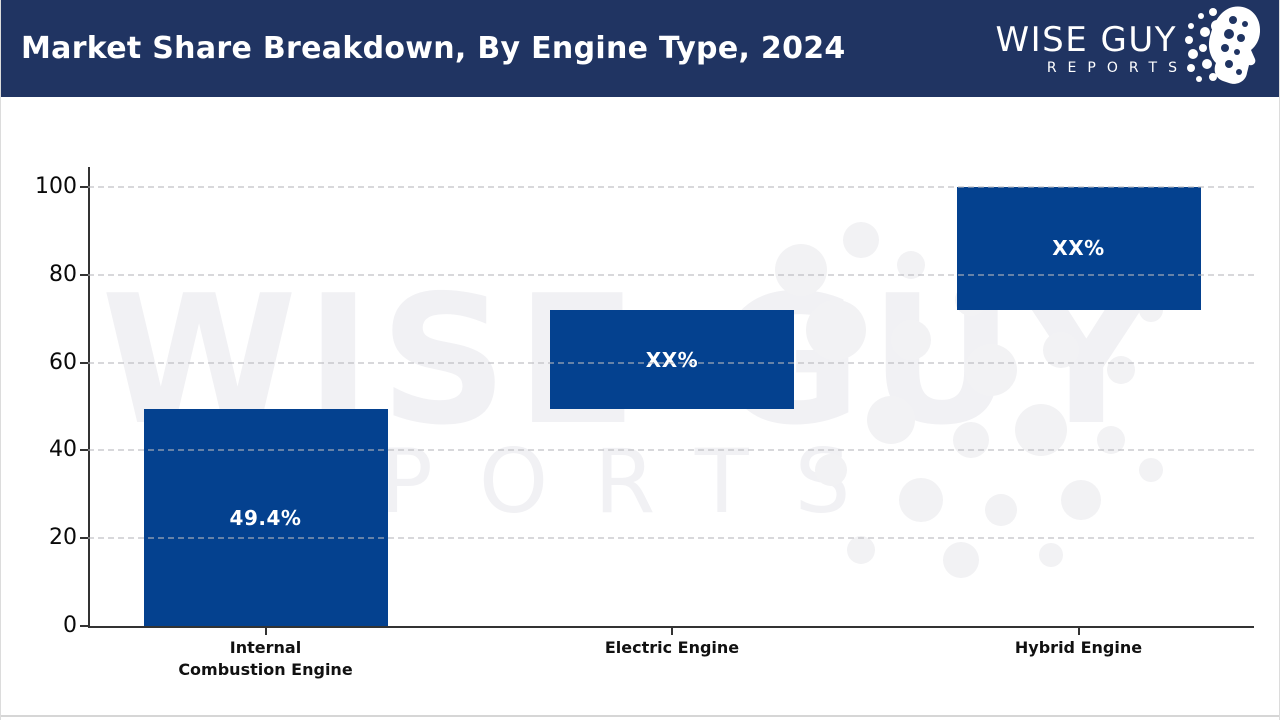 Image resolution: width=1280 pixels, height=720 pixels. I want to click on y-tick-label: 0, so click(70, 625).